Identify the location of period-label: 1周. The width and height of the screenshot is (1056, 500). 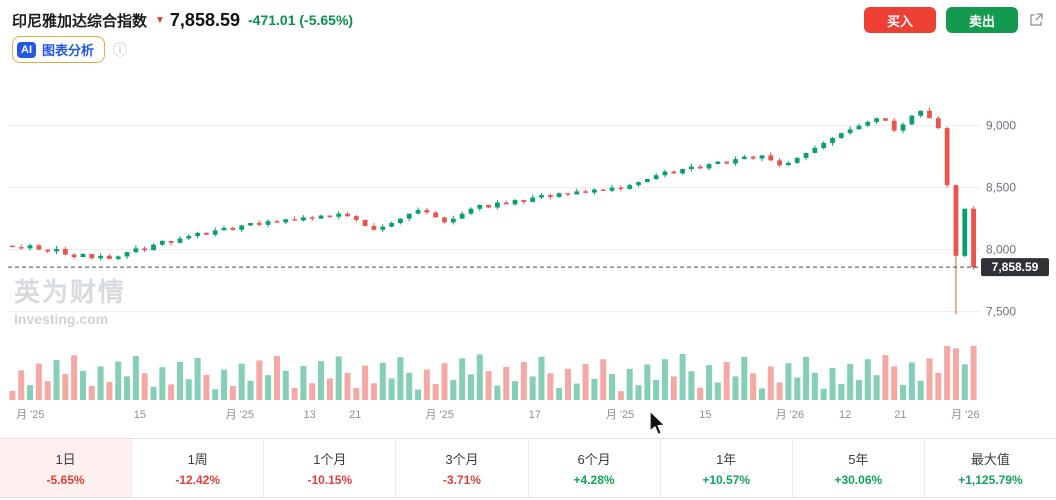
(197, 459).